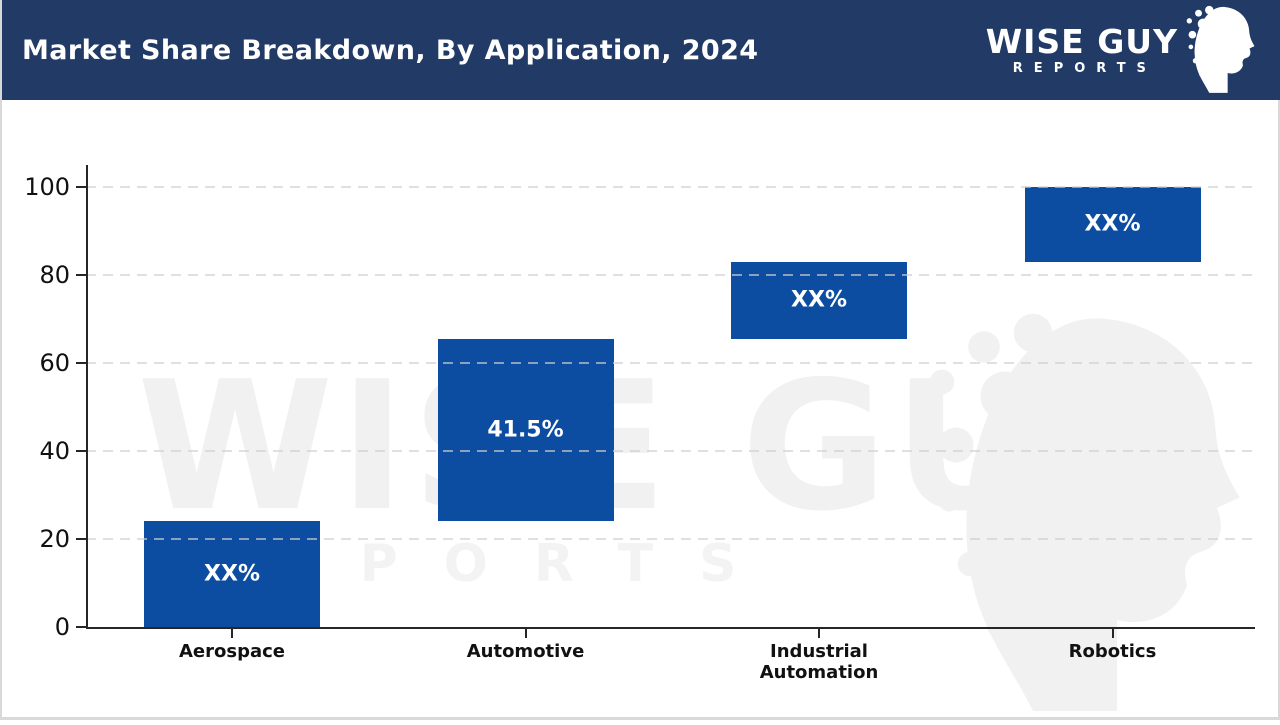 This screenshot has width=1280, height=725. I want to click on bar-value-label: 41.5%, so click(525, 430).